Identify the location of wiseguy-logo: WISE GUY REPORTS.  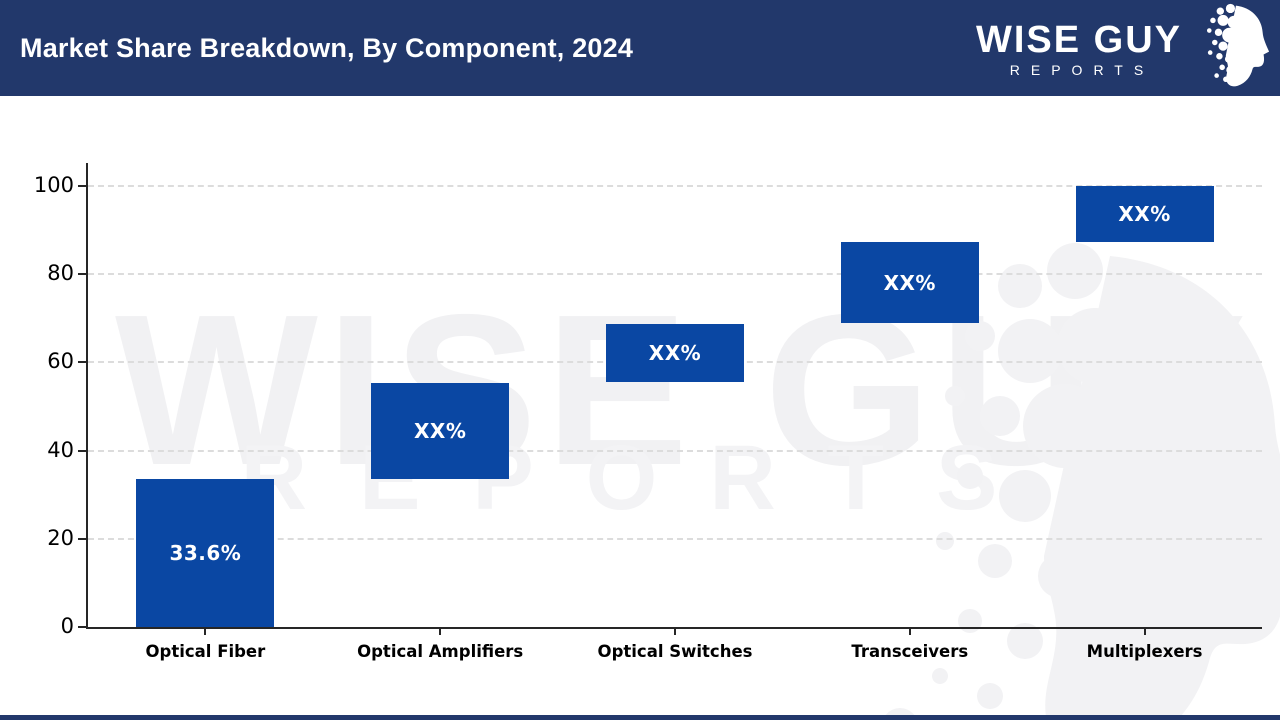
(1123, 48).